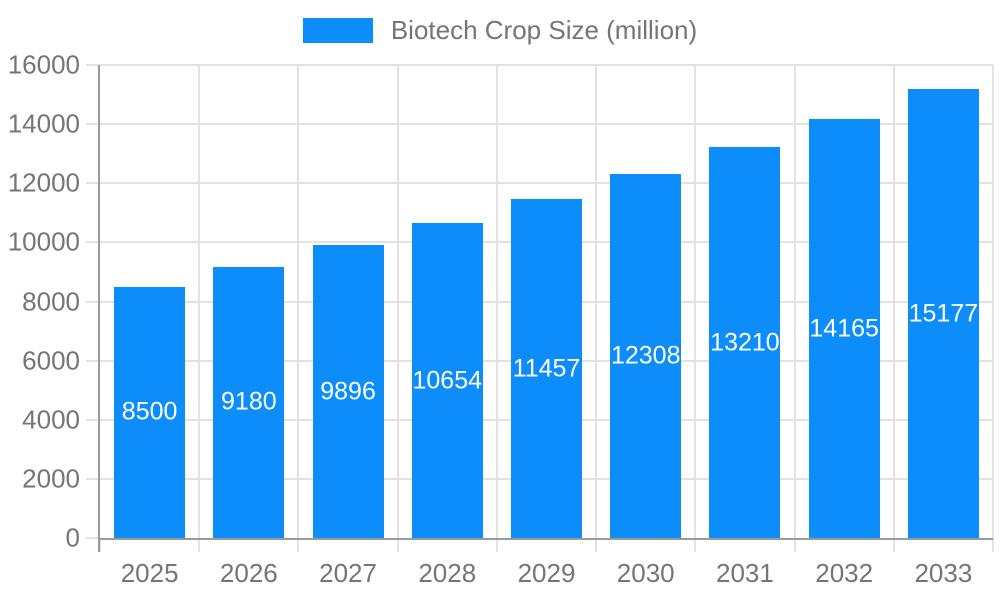 The height and width of the screenshot is (600, 1000). I want to click on bar-value-label: 8500, so click(149, 411).